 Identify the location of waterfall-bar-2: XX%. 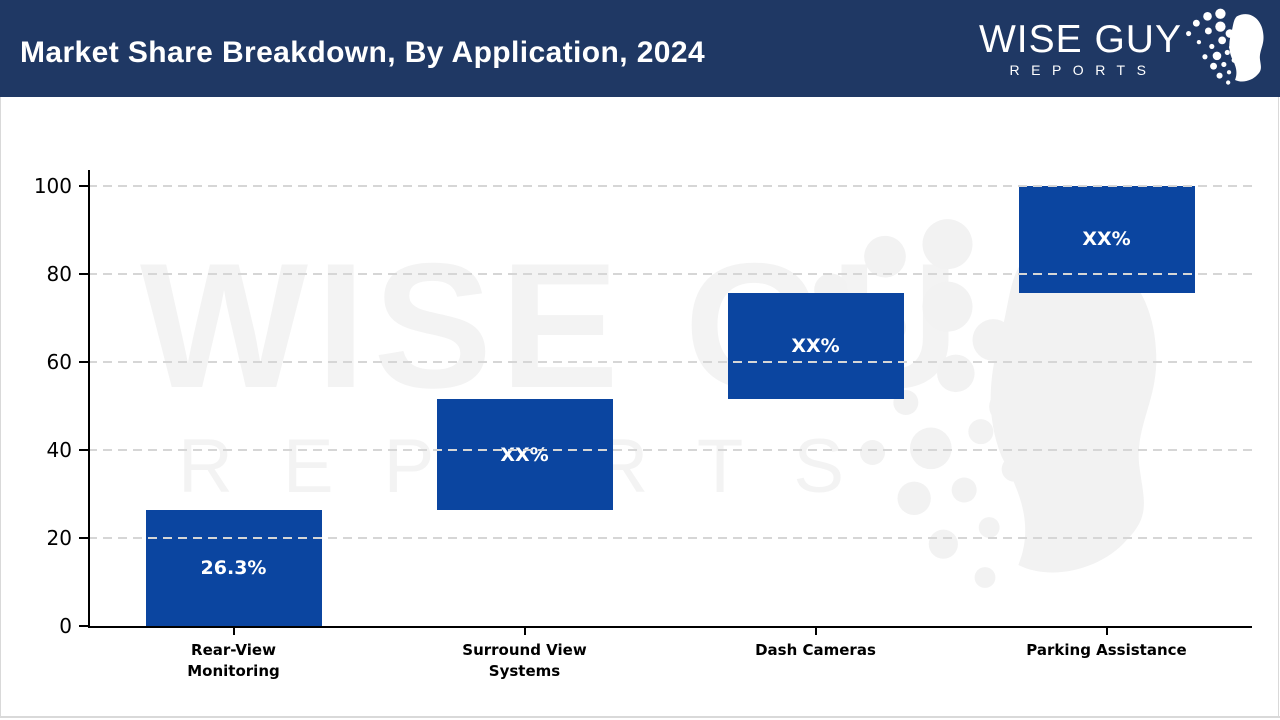
(524, 455).